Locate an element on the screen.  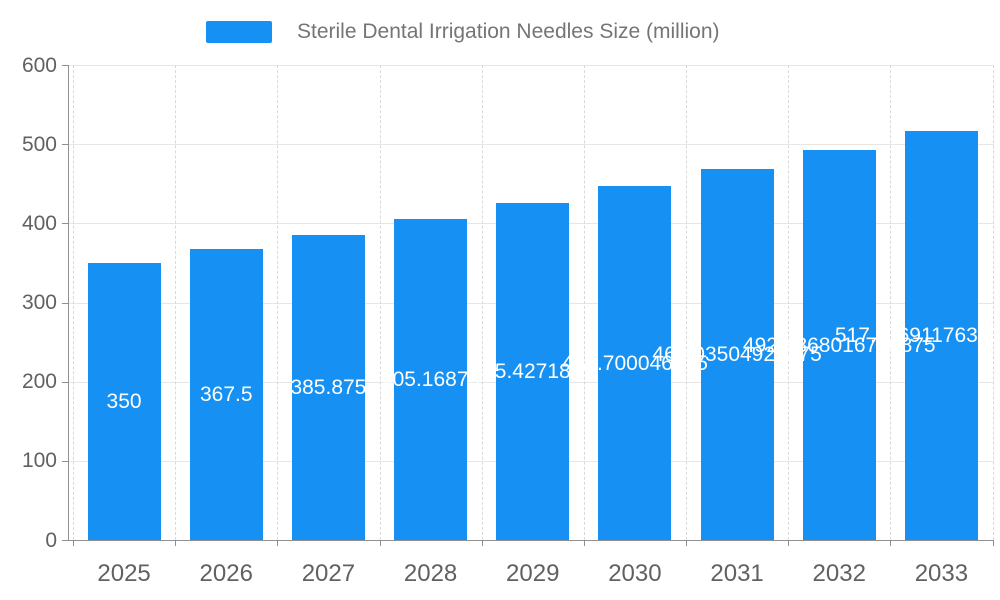
x-tick-label: 2032 is located at coordinates (839, 573).